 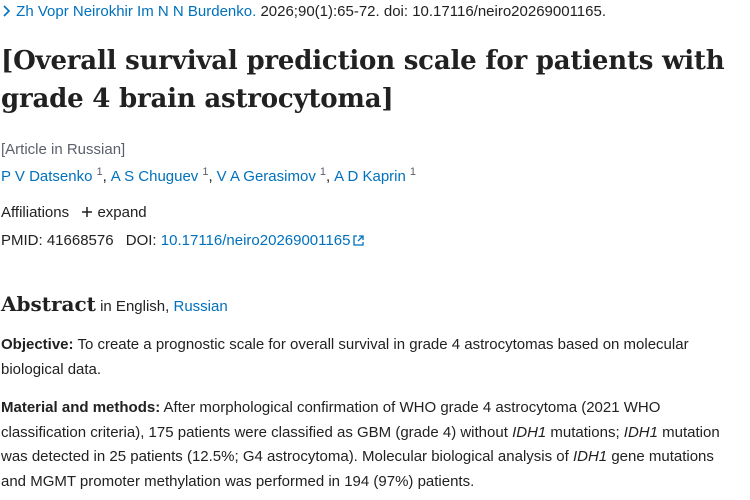 I want to click on external-icon, so click(x=359, y=240).